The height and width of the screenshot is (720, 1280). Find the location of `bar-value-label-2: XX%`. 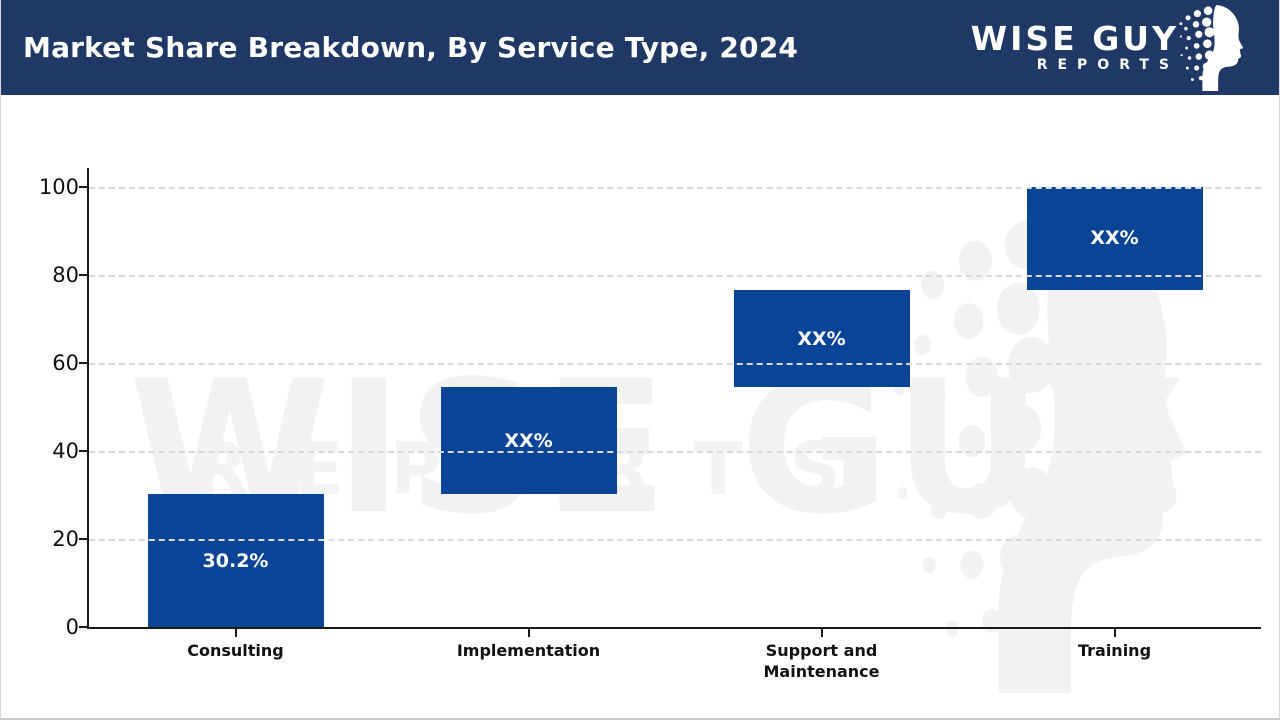

bar-value-label-2: XX% is located at coordinates (821, 338).